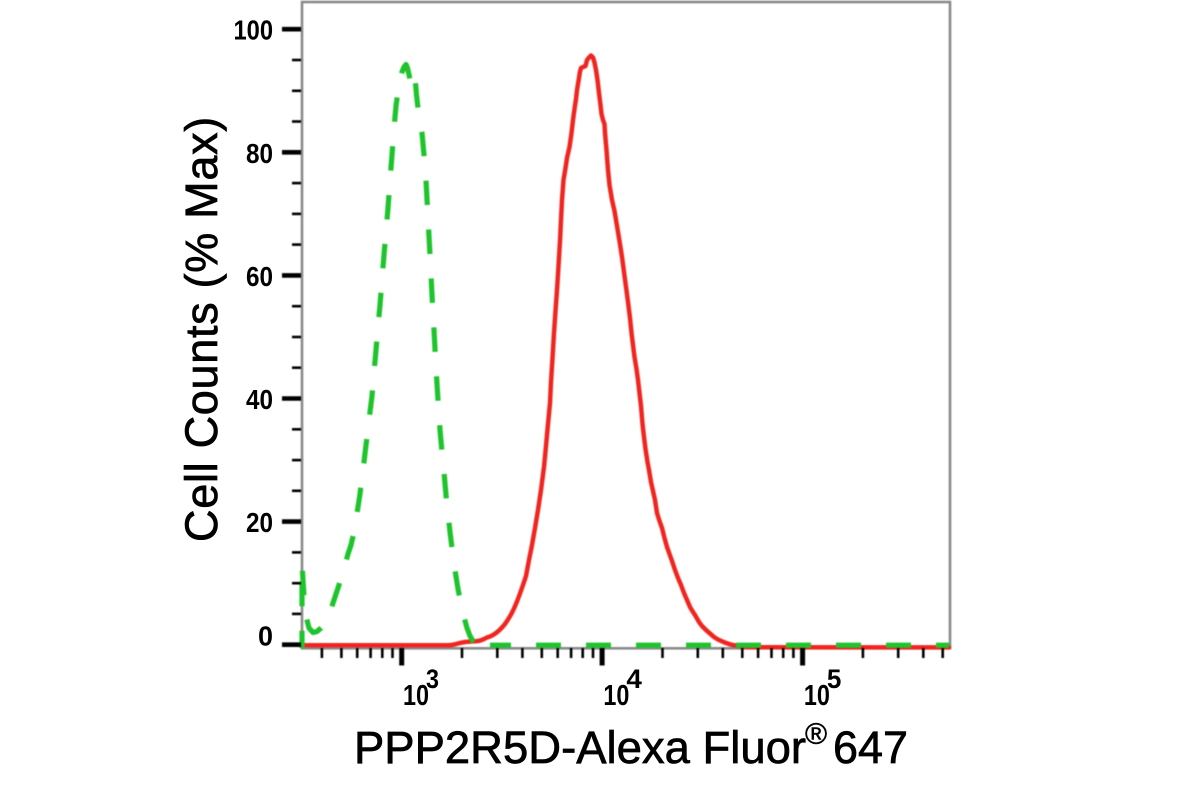 Image resolution: width=1200 pixels, height=785 pixels. Describe the element at coordinates (201, 329) in the screenshot. I see `svg-text: Cell Counts (% Max)` at that location.